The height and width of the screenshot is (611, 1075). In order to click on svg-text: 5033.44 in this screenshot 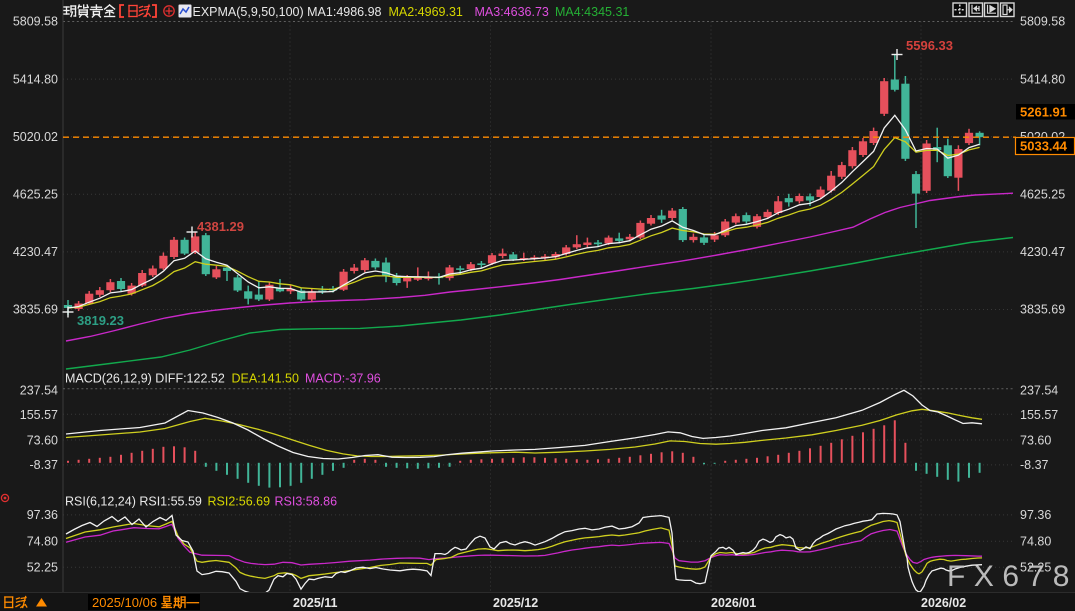, I will do `click(1044, 146)`.